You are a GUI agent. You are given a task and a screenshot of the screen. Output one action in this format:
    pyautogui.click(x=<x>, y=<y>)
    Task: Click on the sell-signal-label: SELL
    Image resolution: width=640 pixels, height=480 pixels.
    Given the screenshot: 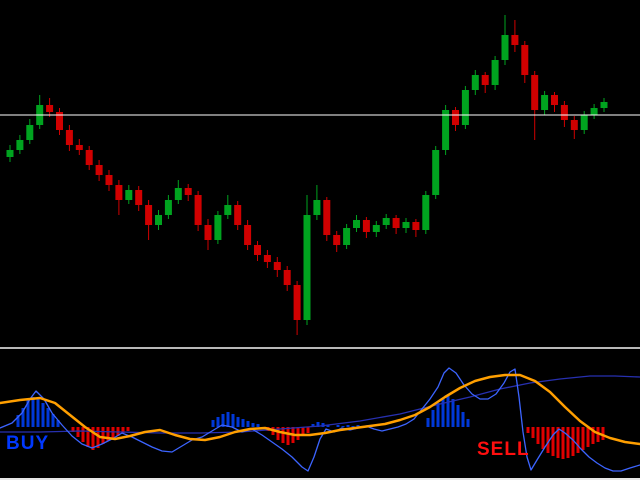 What is the action you would take?
    pyautogui.click(x=503, y=449)
    